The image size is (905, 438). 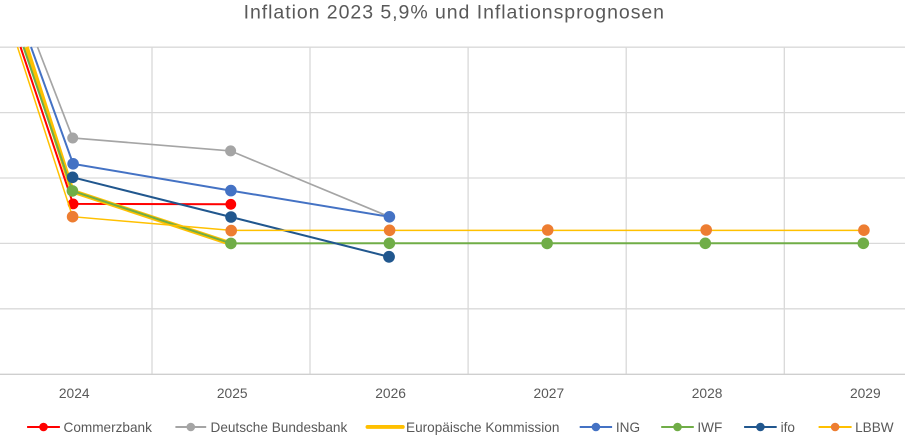 What do you see at coordinates (788, 427) in the screenshot?
I see `svg-text: ifo` at bounding box center [788, 427].